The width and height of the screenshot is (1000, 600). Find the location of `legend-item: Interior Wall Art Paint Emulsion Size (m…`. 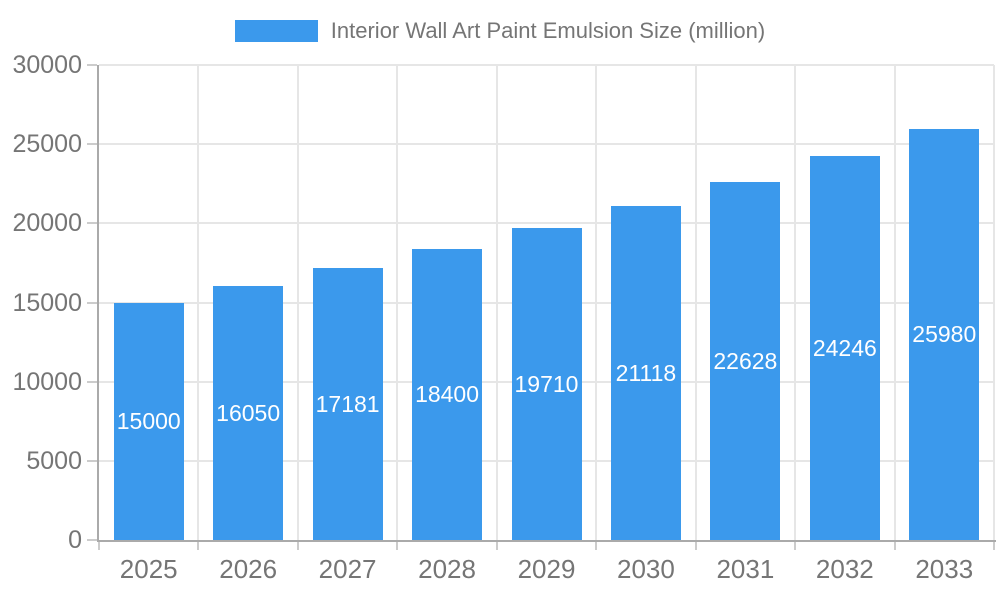

legend-item: Interior Wall Art Paint Emulsion Size (m… is located at coordinates (500, 31).